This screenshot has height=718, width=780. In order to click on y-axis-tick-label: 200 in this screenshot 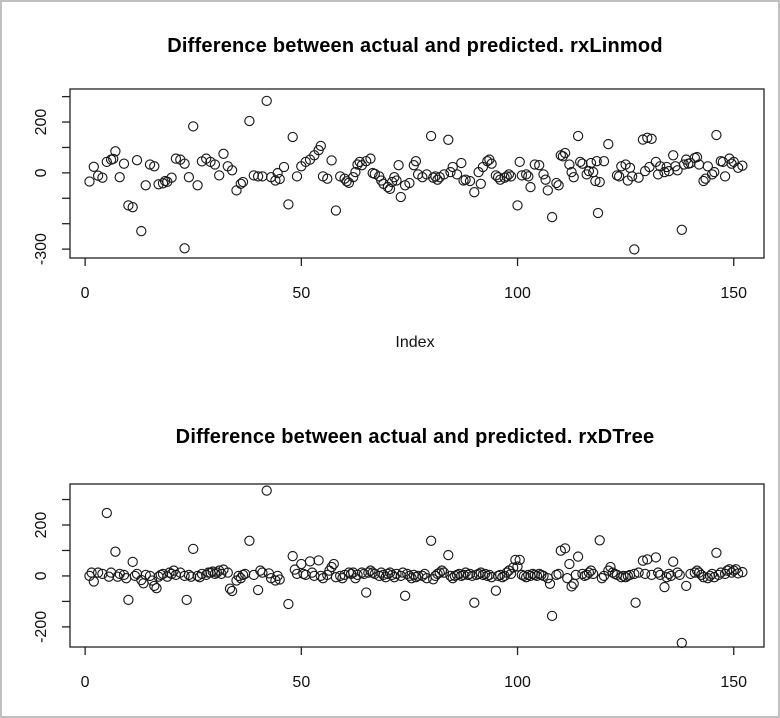, I will do `click(41, 525)`.